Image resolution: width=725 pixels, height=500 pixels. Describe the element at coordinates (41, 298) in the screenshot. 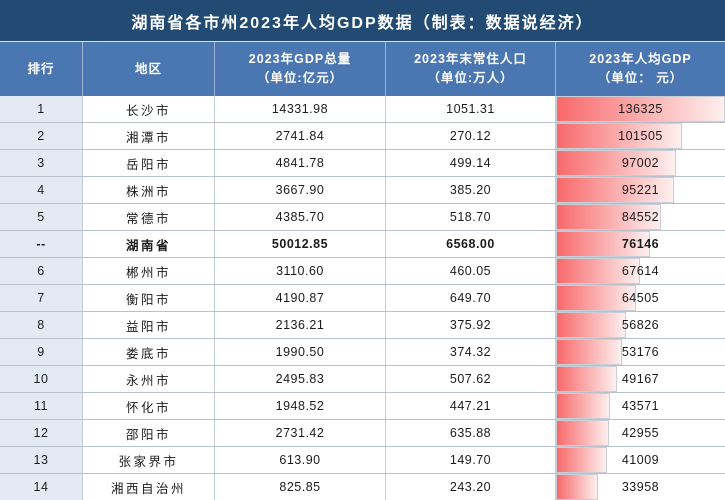

I see `rank-cell: 7` at that location.